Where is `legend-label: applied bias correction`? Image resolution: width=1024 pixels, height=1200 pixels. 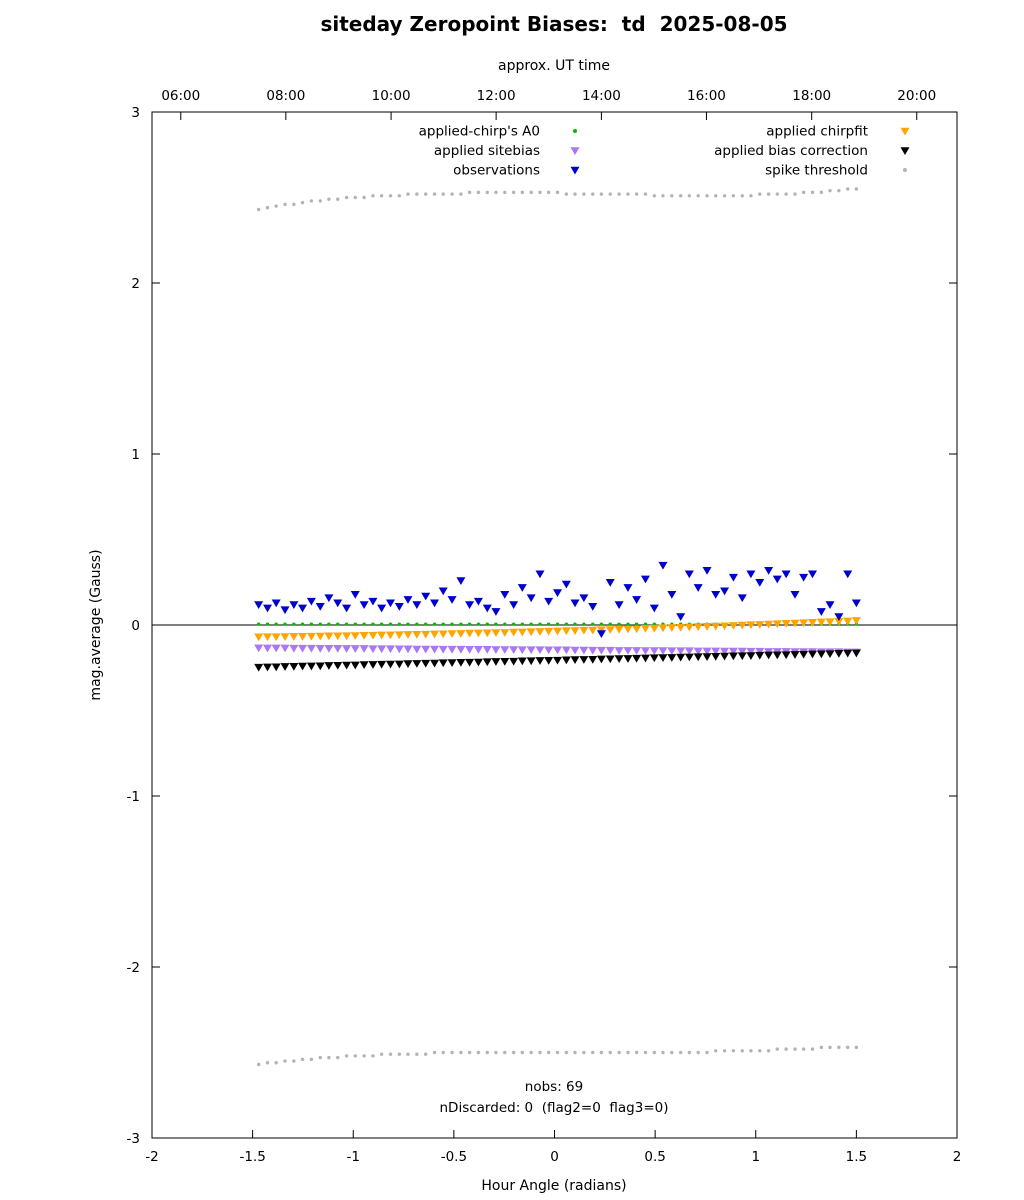
legend-label: applied bias correction is located at coordinates (791, 151).